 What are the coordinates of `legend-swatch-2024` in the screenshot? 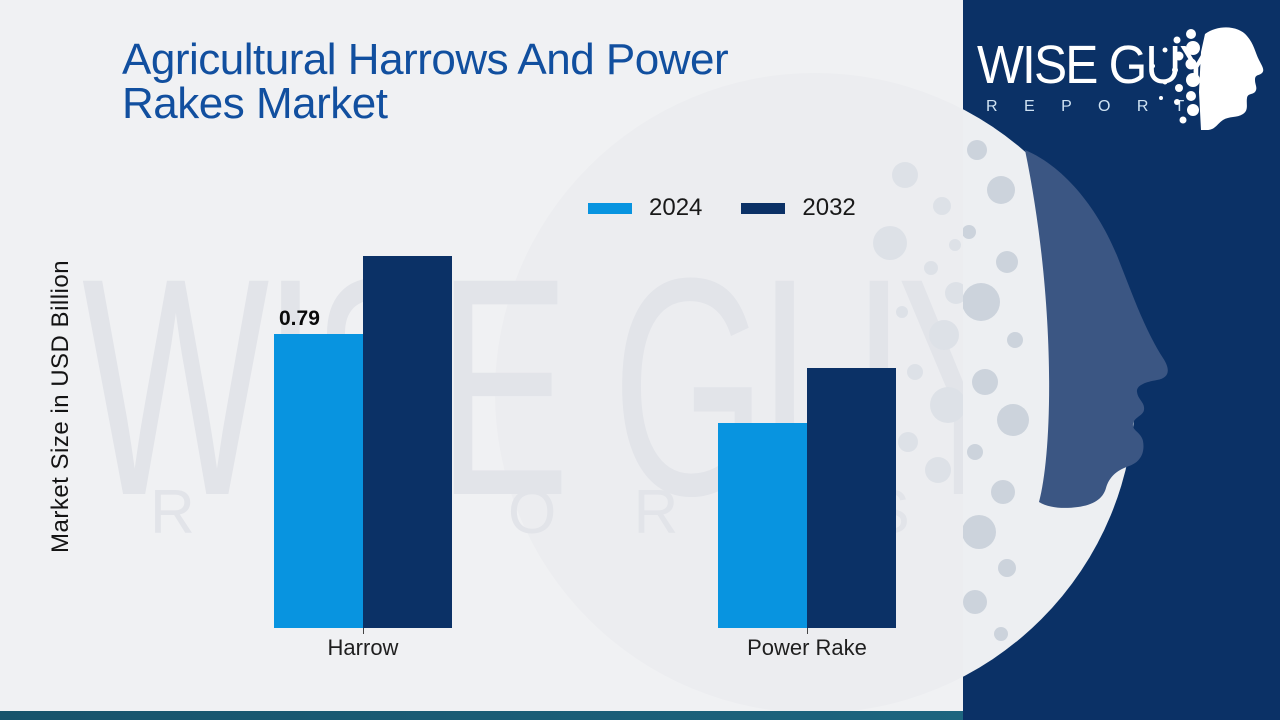 It's located at (610, 208).